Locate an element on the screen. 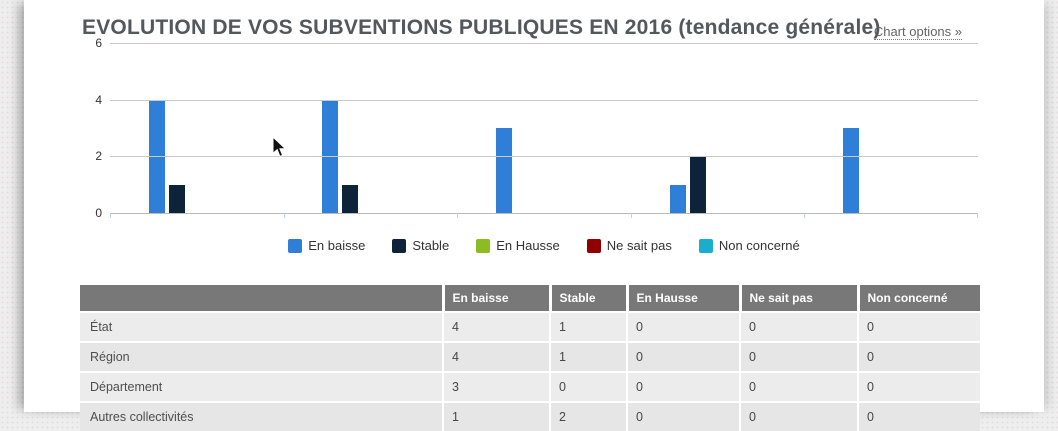 The height and width of the screenshot is (431, 1058). legend-label: Ne sait pas is located at coordinates (639, 245).